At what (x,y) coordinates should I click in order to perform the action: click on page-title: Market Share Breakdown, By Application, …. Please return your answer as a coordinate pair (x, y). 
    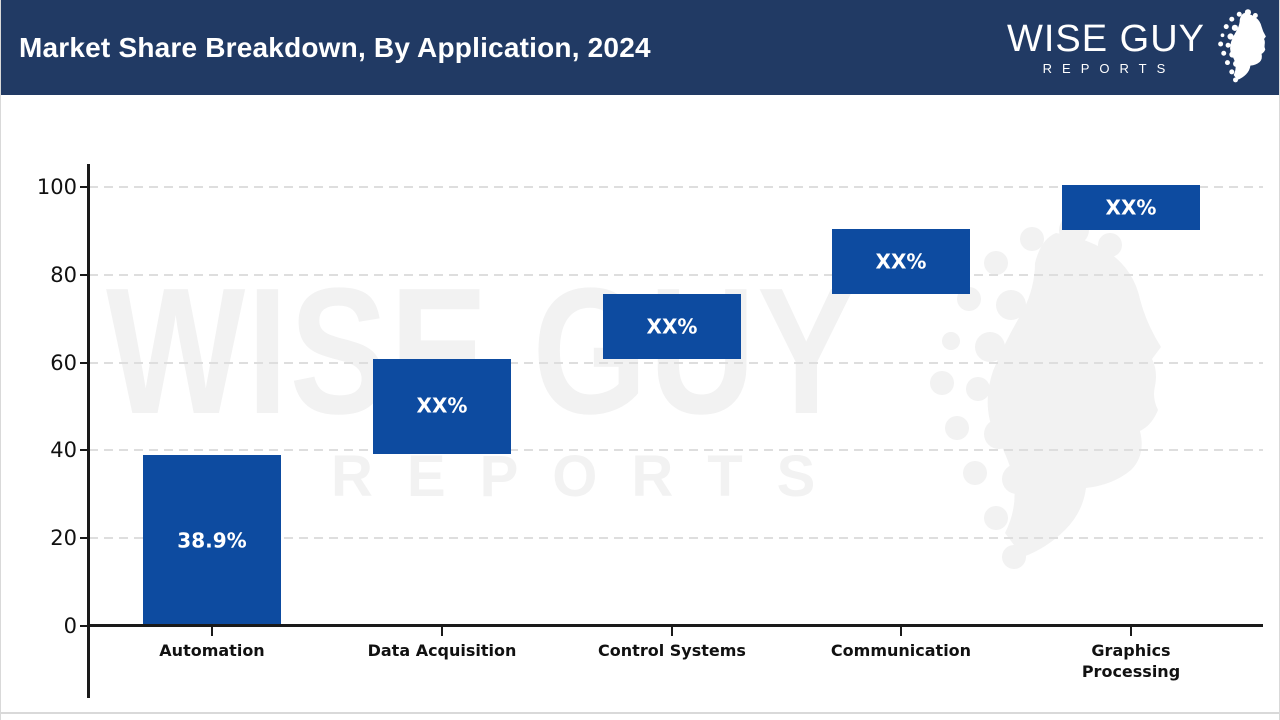
    Looking at the image, I should click on (335, 47).